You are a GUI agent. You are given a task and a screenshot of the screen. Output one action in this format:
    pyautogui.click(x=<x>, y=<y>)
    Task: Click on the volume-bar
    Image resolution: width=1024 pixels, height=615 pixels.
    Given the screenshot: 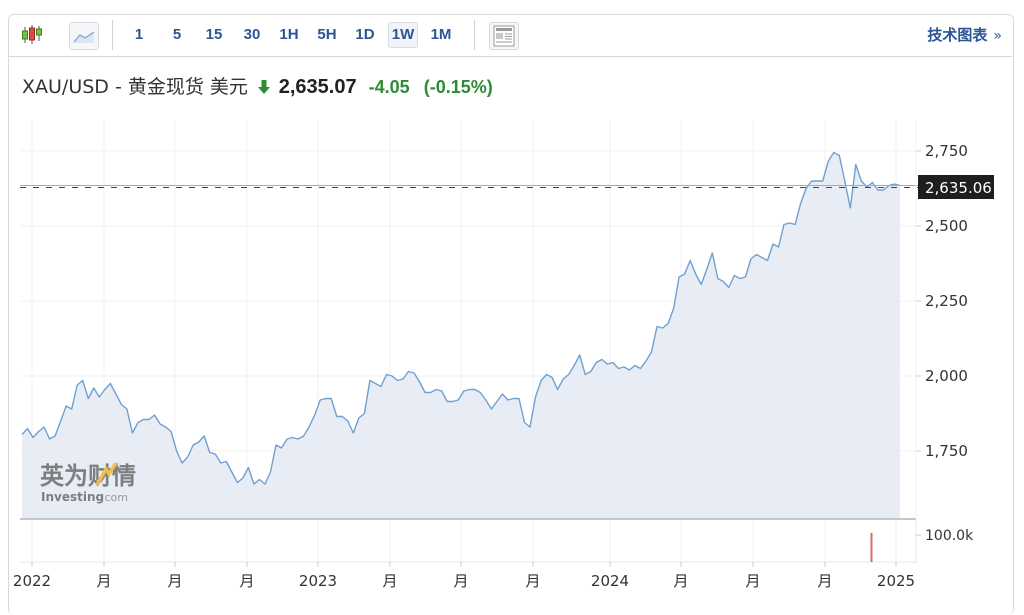 What is the action you would take?
    pyautogui.click(x=871, y=547)
    